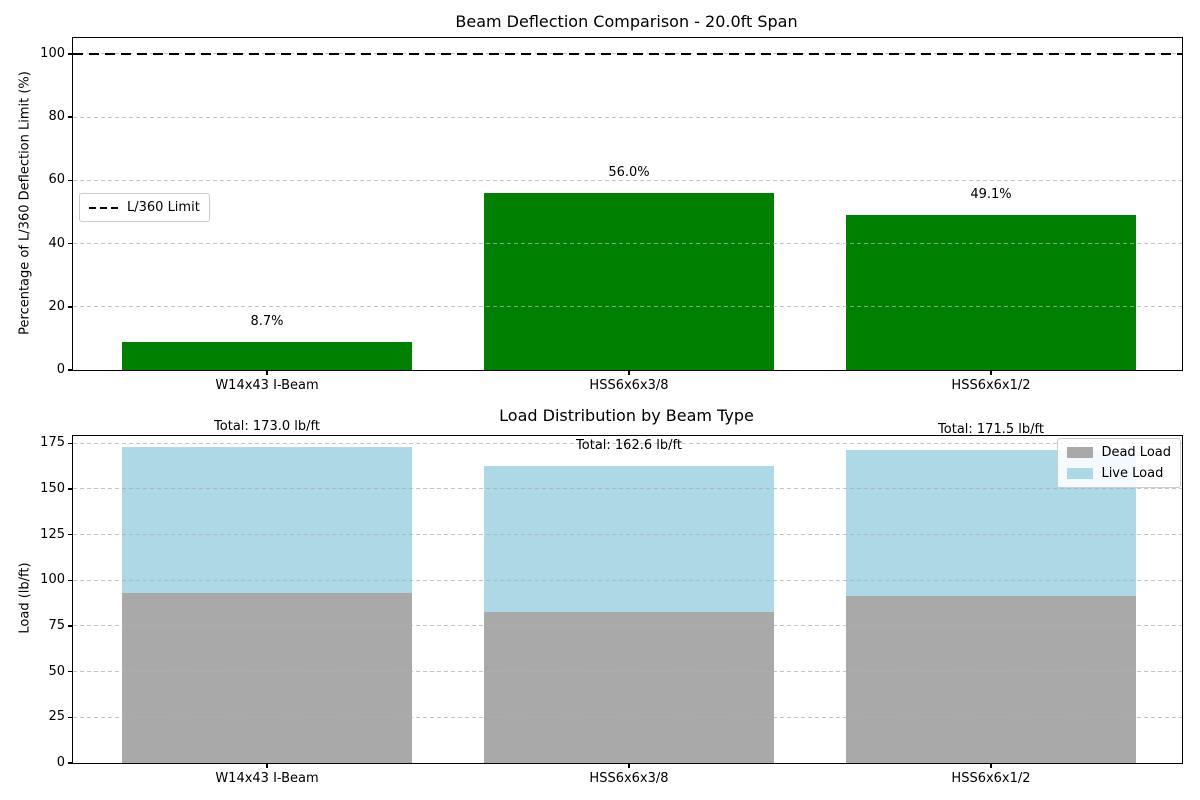 The image size is (1200, 800). Describe the element at coordinates (1080, 452) in the screenshot. I see `dead-load-swatch` at that location.